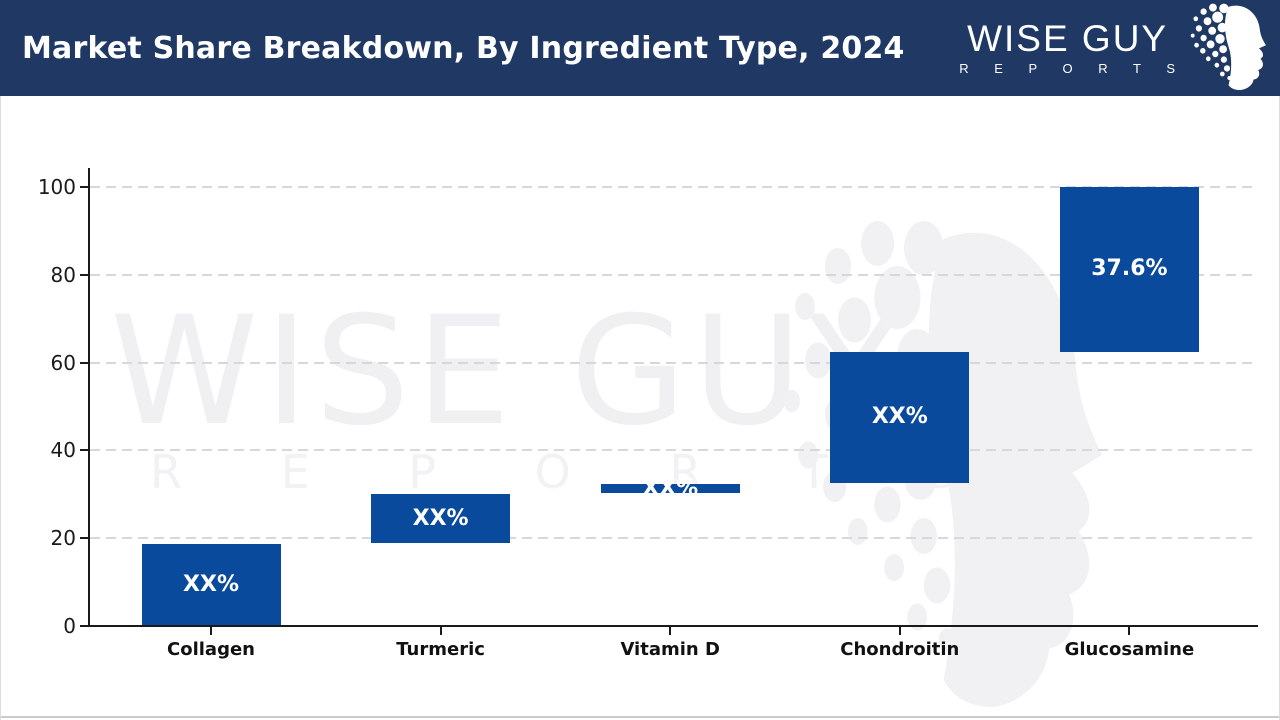  Describe the element at coordinates (63, 450) in the screenshot. I see `ytick-label: 40` at that location.